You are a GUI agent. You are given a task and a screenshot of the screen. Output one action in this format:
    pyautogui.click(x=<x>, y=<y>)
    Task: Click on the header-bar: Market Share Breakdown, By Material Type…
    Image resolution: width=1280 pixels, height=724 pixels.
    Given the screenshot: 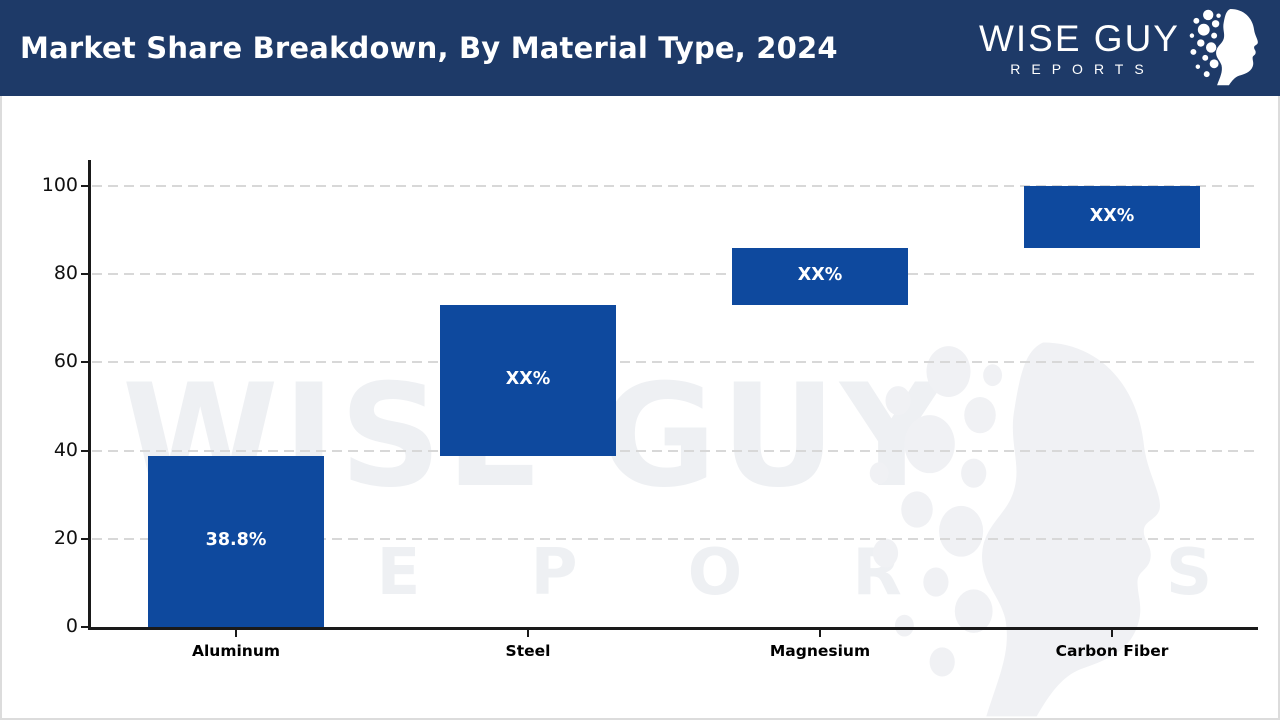 What is the action you would take?
    pyautogui.click(x=640, y=48)
    